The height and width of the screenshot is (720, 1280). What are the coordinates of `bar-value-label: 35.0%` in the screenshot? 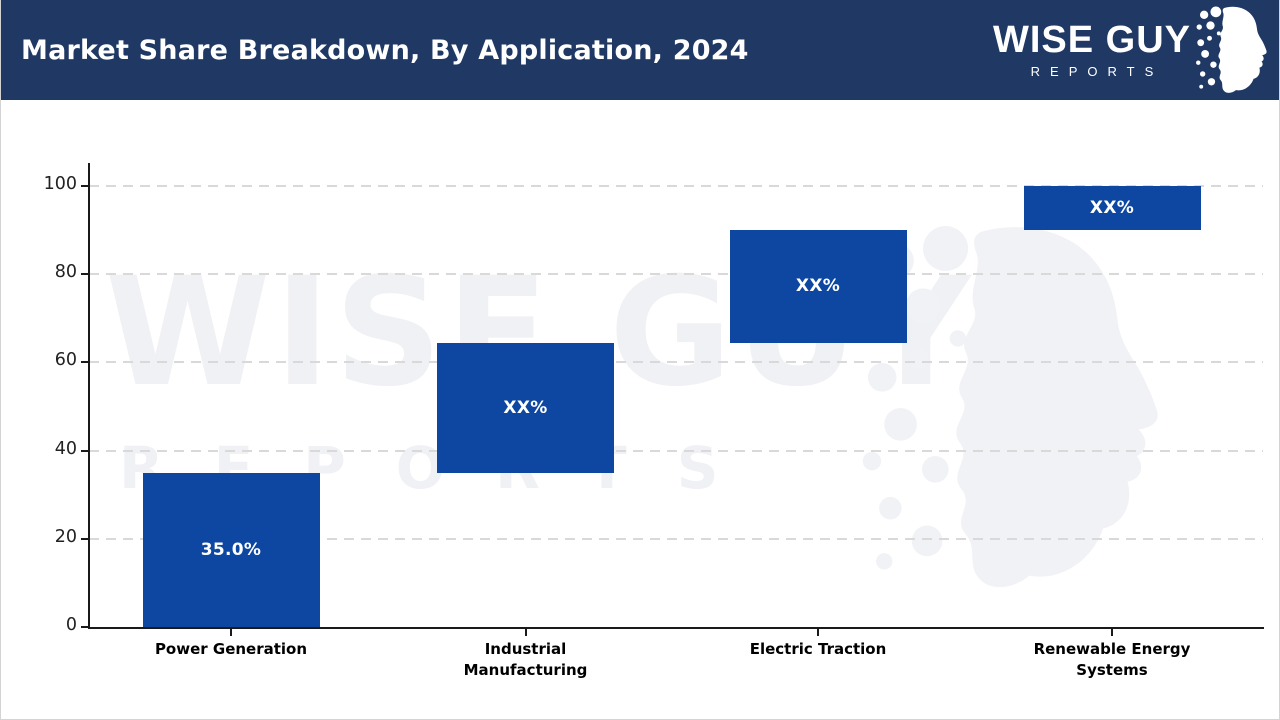 It's located at (231, 549).